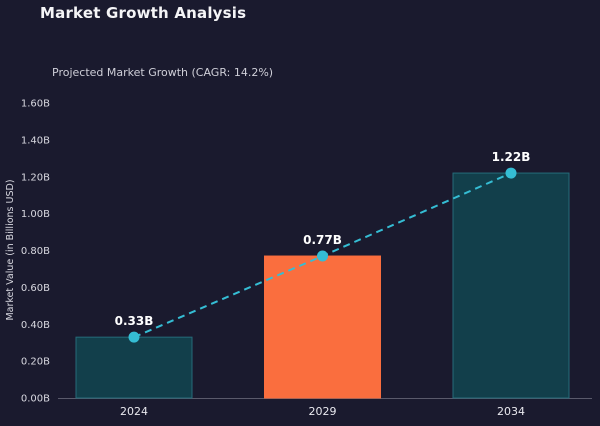  I want to click on bar-2029, so click(322, 327).